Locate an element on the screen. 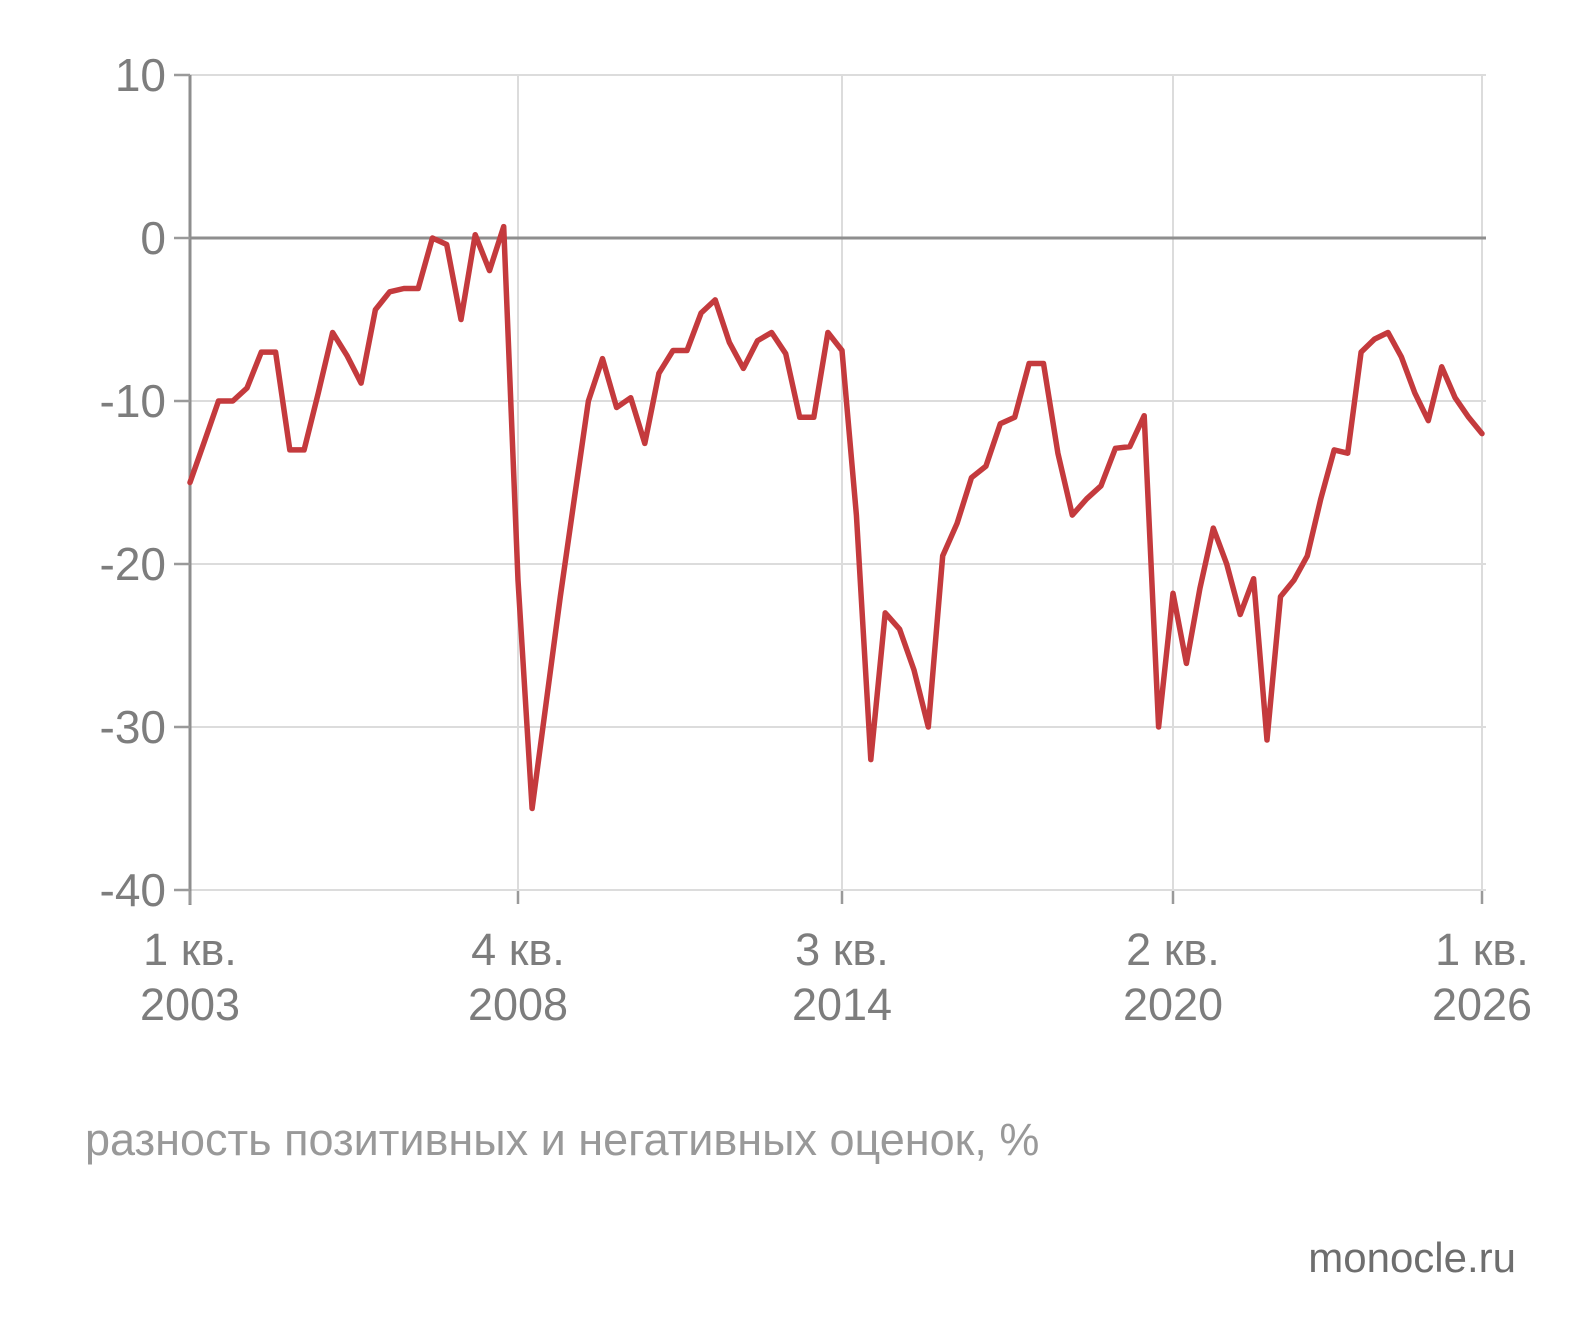 This screenshot has width=1590, height=1337. y-tick-label: -20 is located at coordinates (133, 564).